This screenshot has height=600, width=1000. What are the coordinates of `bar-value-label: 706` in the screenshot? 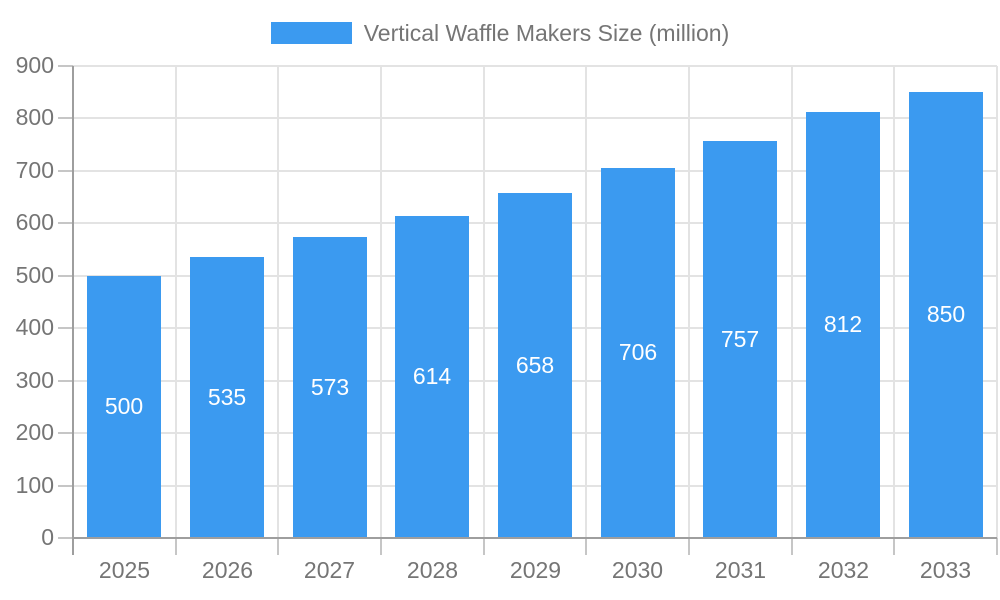 It's located at (638, 352).